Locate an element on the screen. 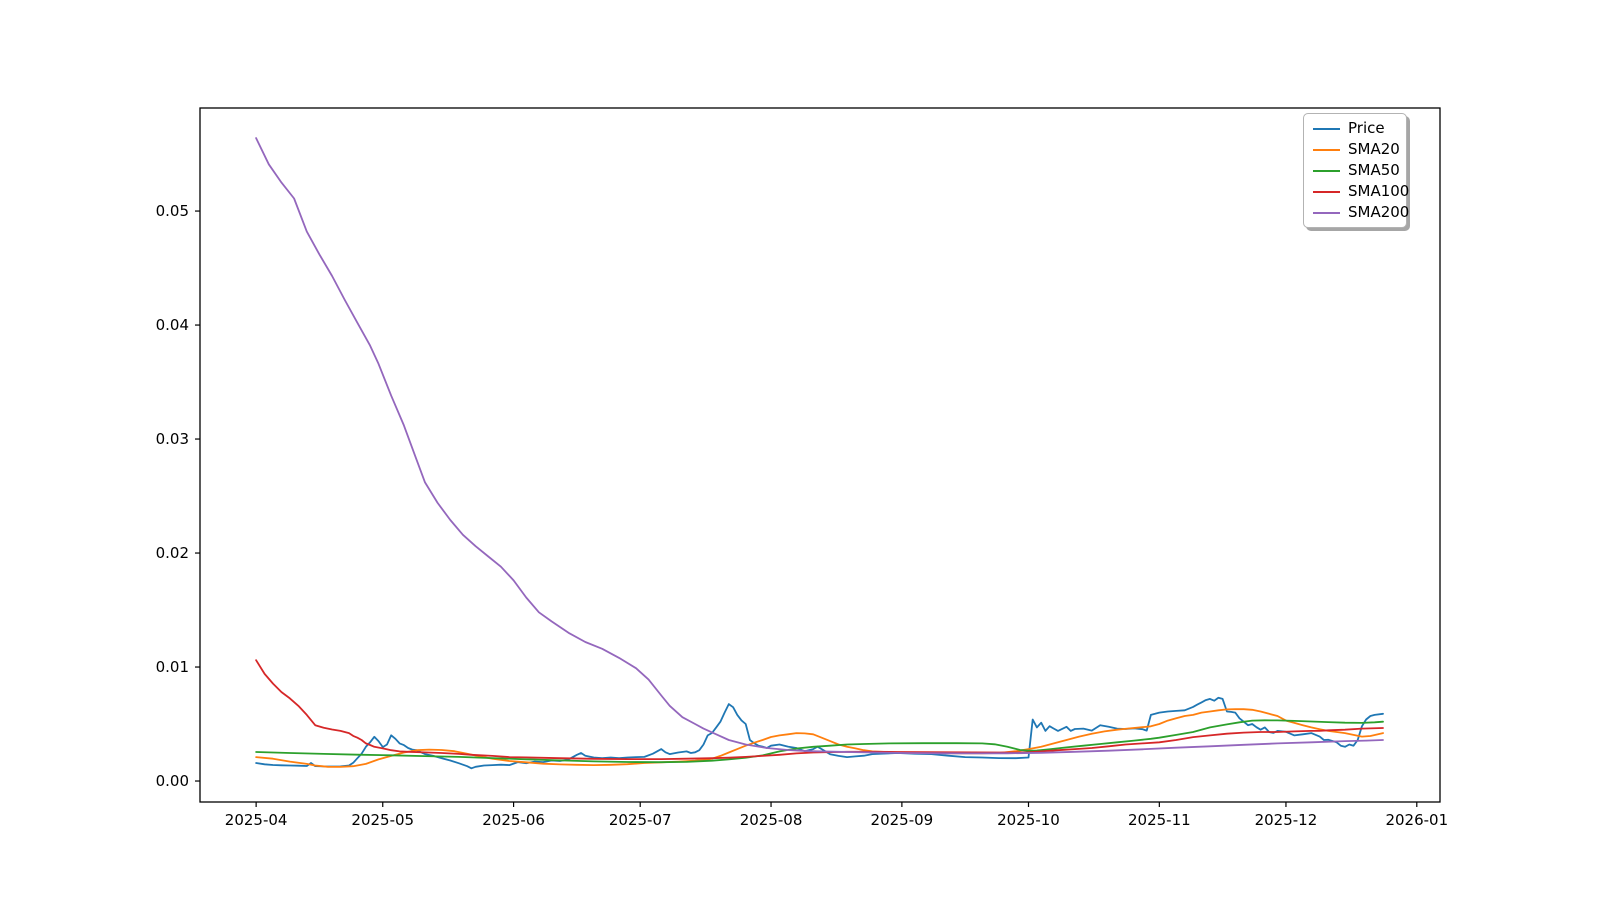 The height and width of the screenshot is (900, 1600). x-tick-label: 2025-06 is located at coordinates (513, 820).